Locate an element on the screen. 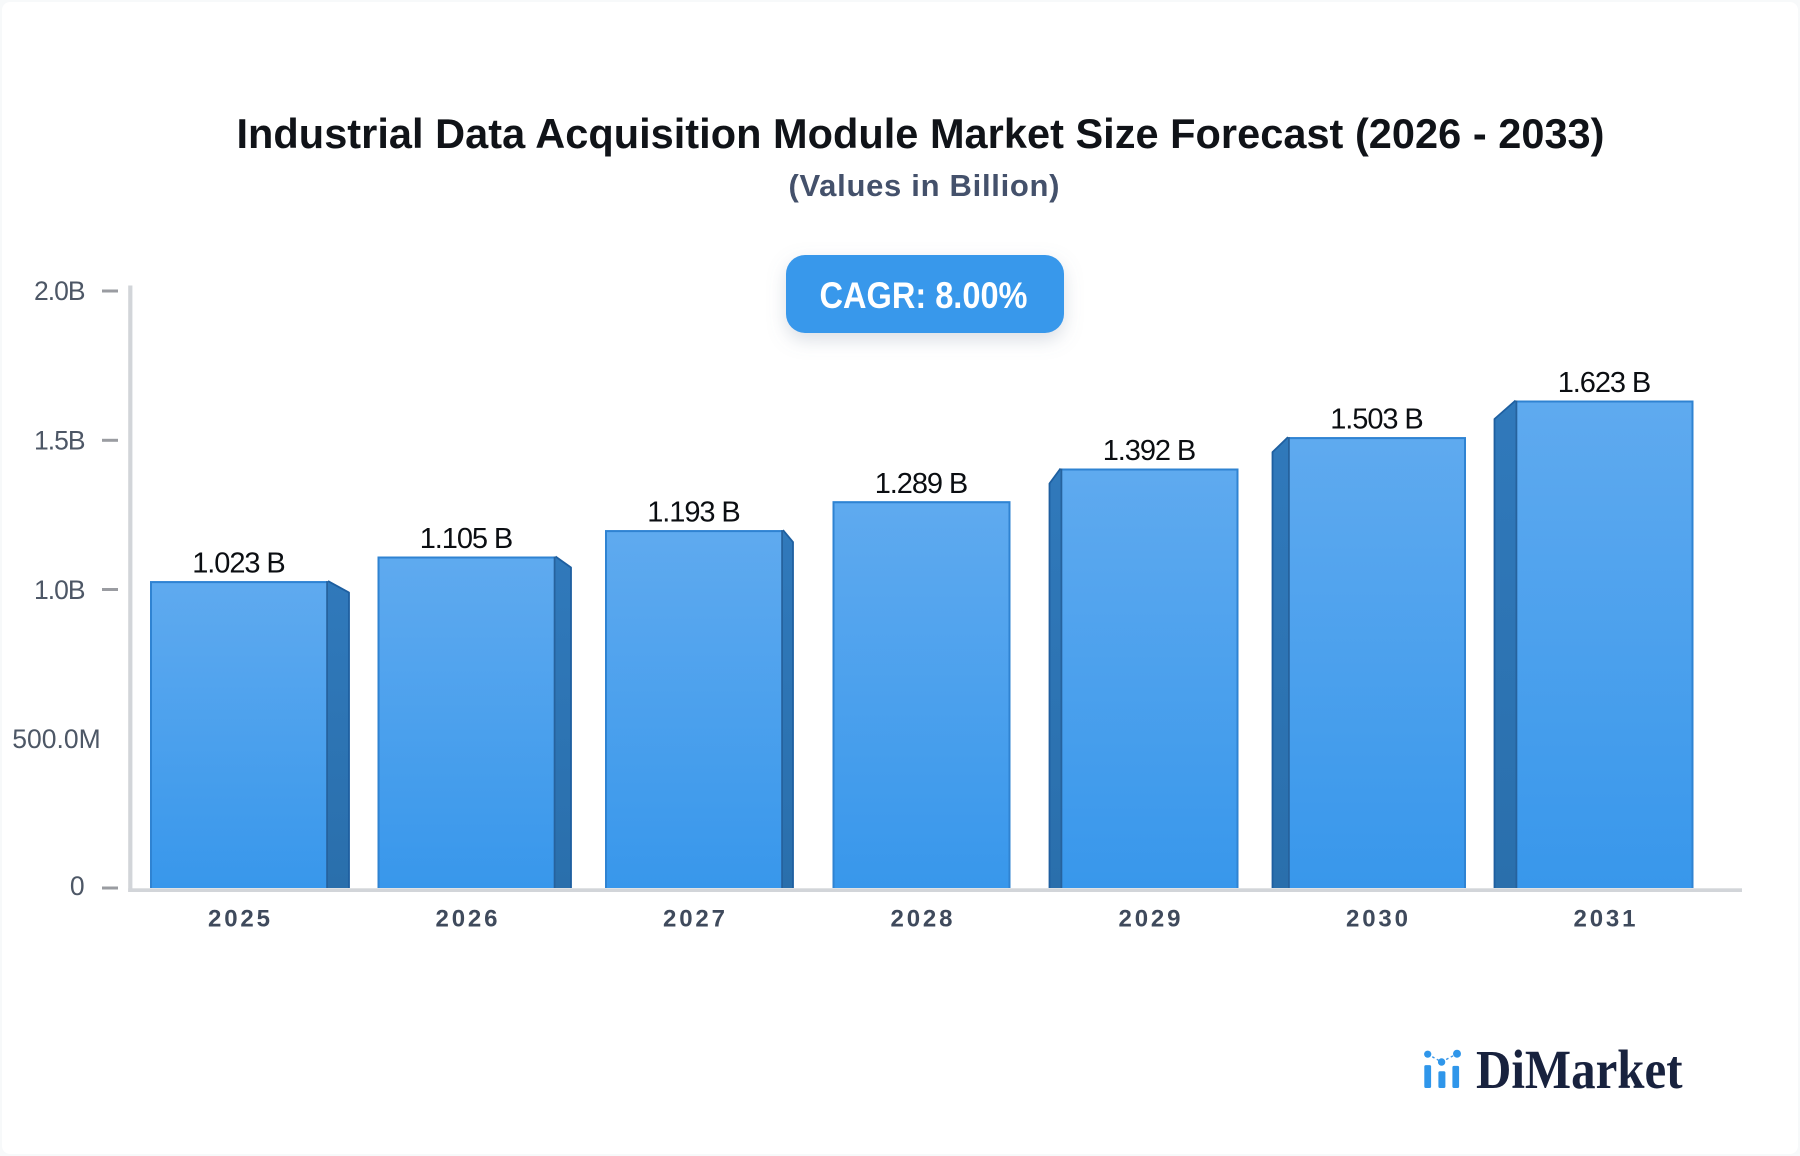 The width and height of the screenshot is (1800, 1156). svg-text: 1.392 B is located at coordinates (1150, 451).